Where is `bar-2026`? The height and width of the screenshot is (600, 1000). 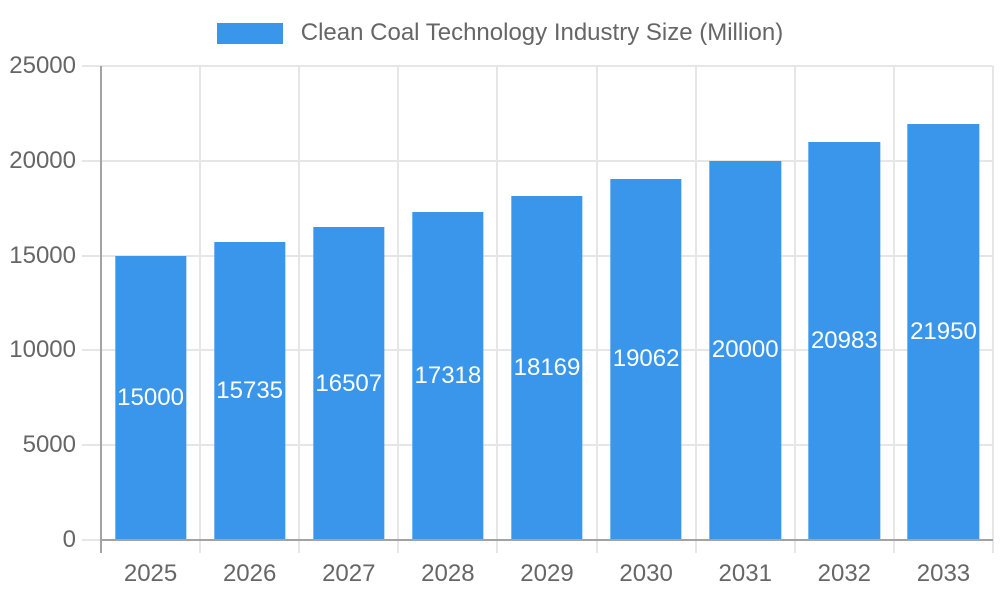 bar-2026 is located at coordinates (249, 390).